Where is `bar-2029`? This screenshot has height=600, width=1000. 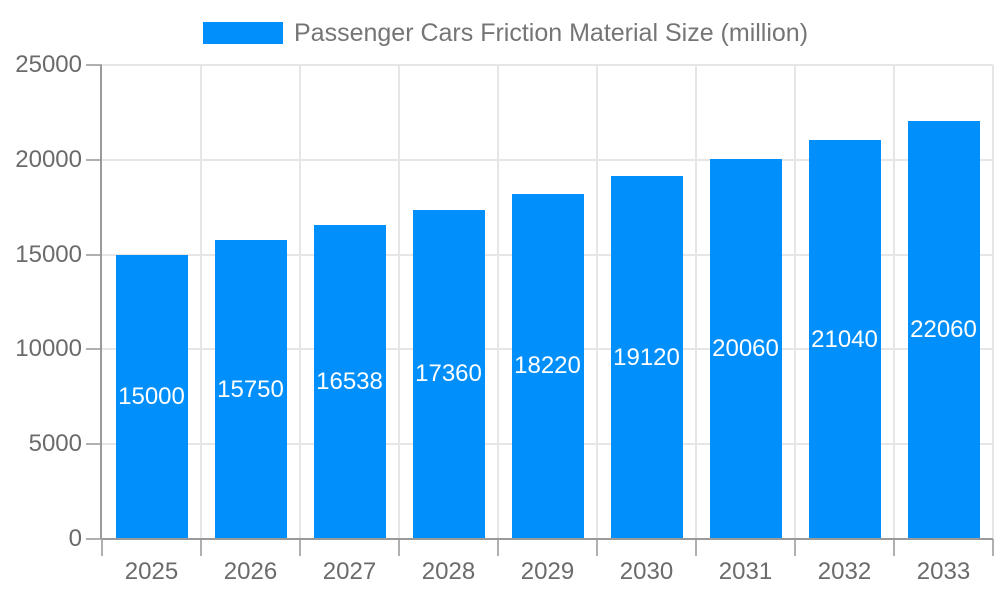
bar-2029 is located at coordinates (547, 366).